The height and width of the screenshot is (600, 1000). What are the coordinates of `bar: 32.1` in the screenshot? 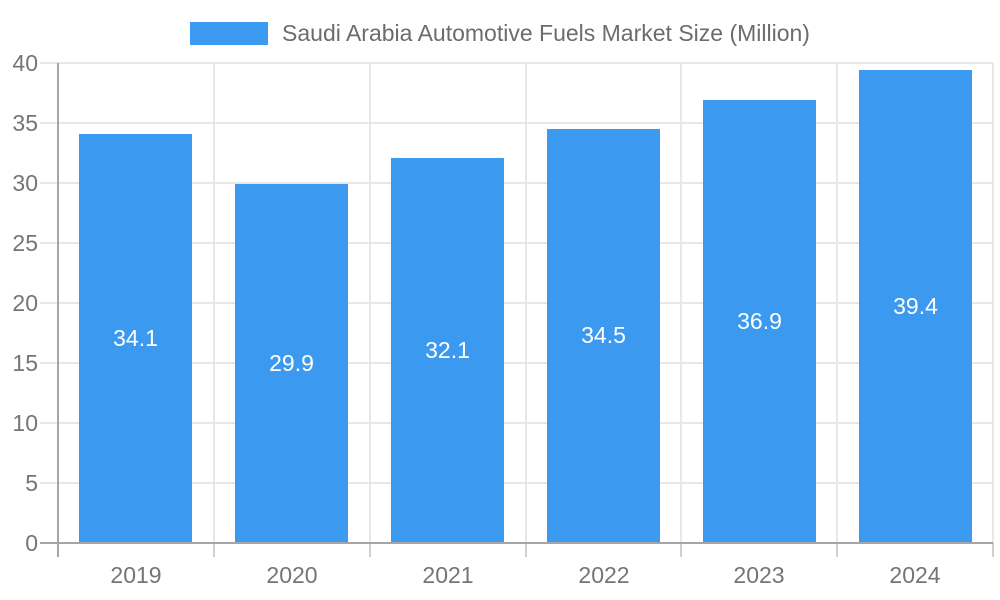 It's located at (447, 350).